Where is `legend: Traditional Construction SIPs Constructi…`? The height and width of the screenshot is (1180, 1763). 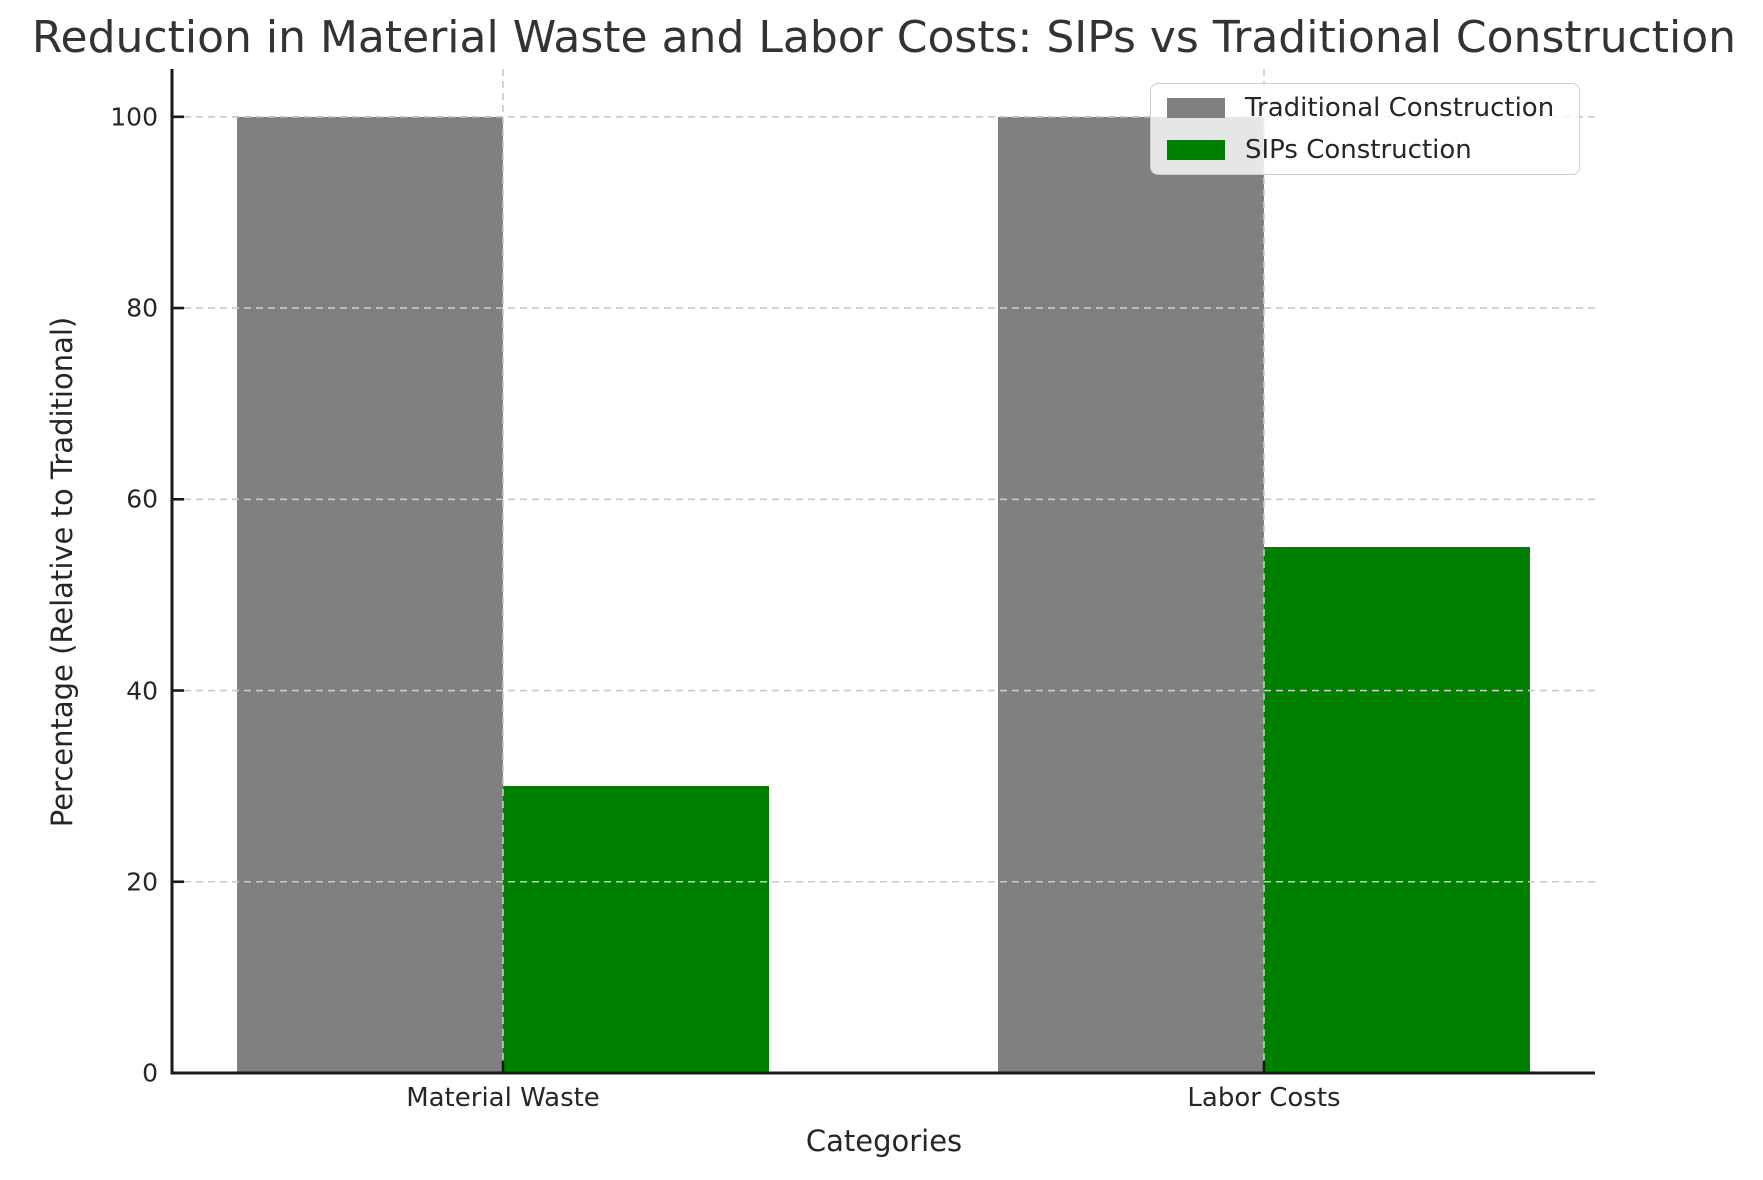
legend: Traditional Construction SIPs Constructi… is located at coordinates (1365, 129).